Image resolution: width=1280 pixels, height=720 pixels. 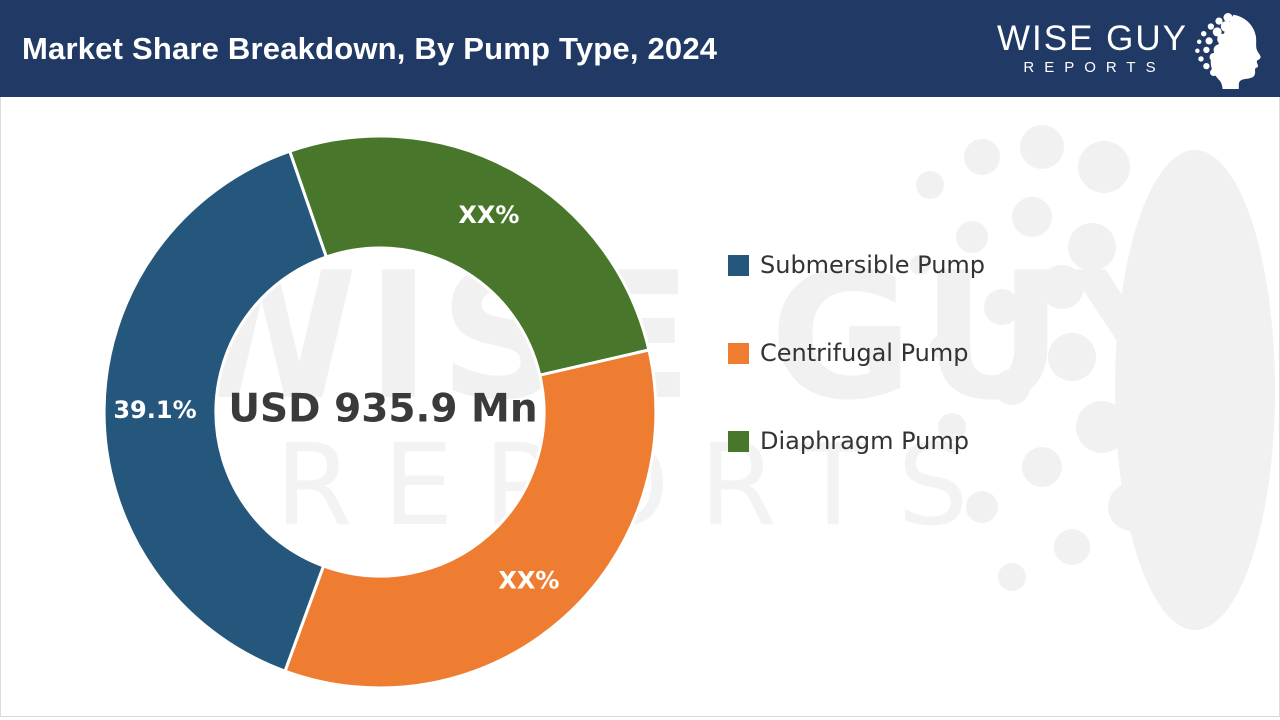 I want to click on wiseguy-face-icon, so click(x=1228, y=50).